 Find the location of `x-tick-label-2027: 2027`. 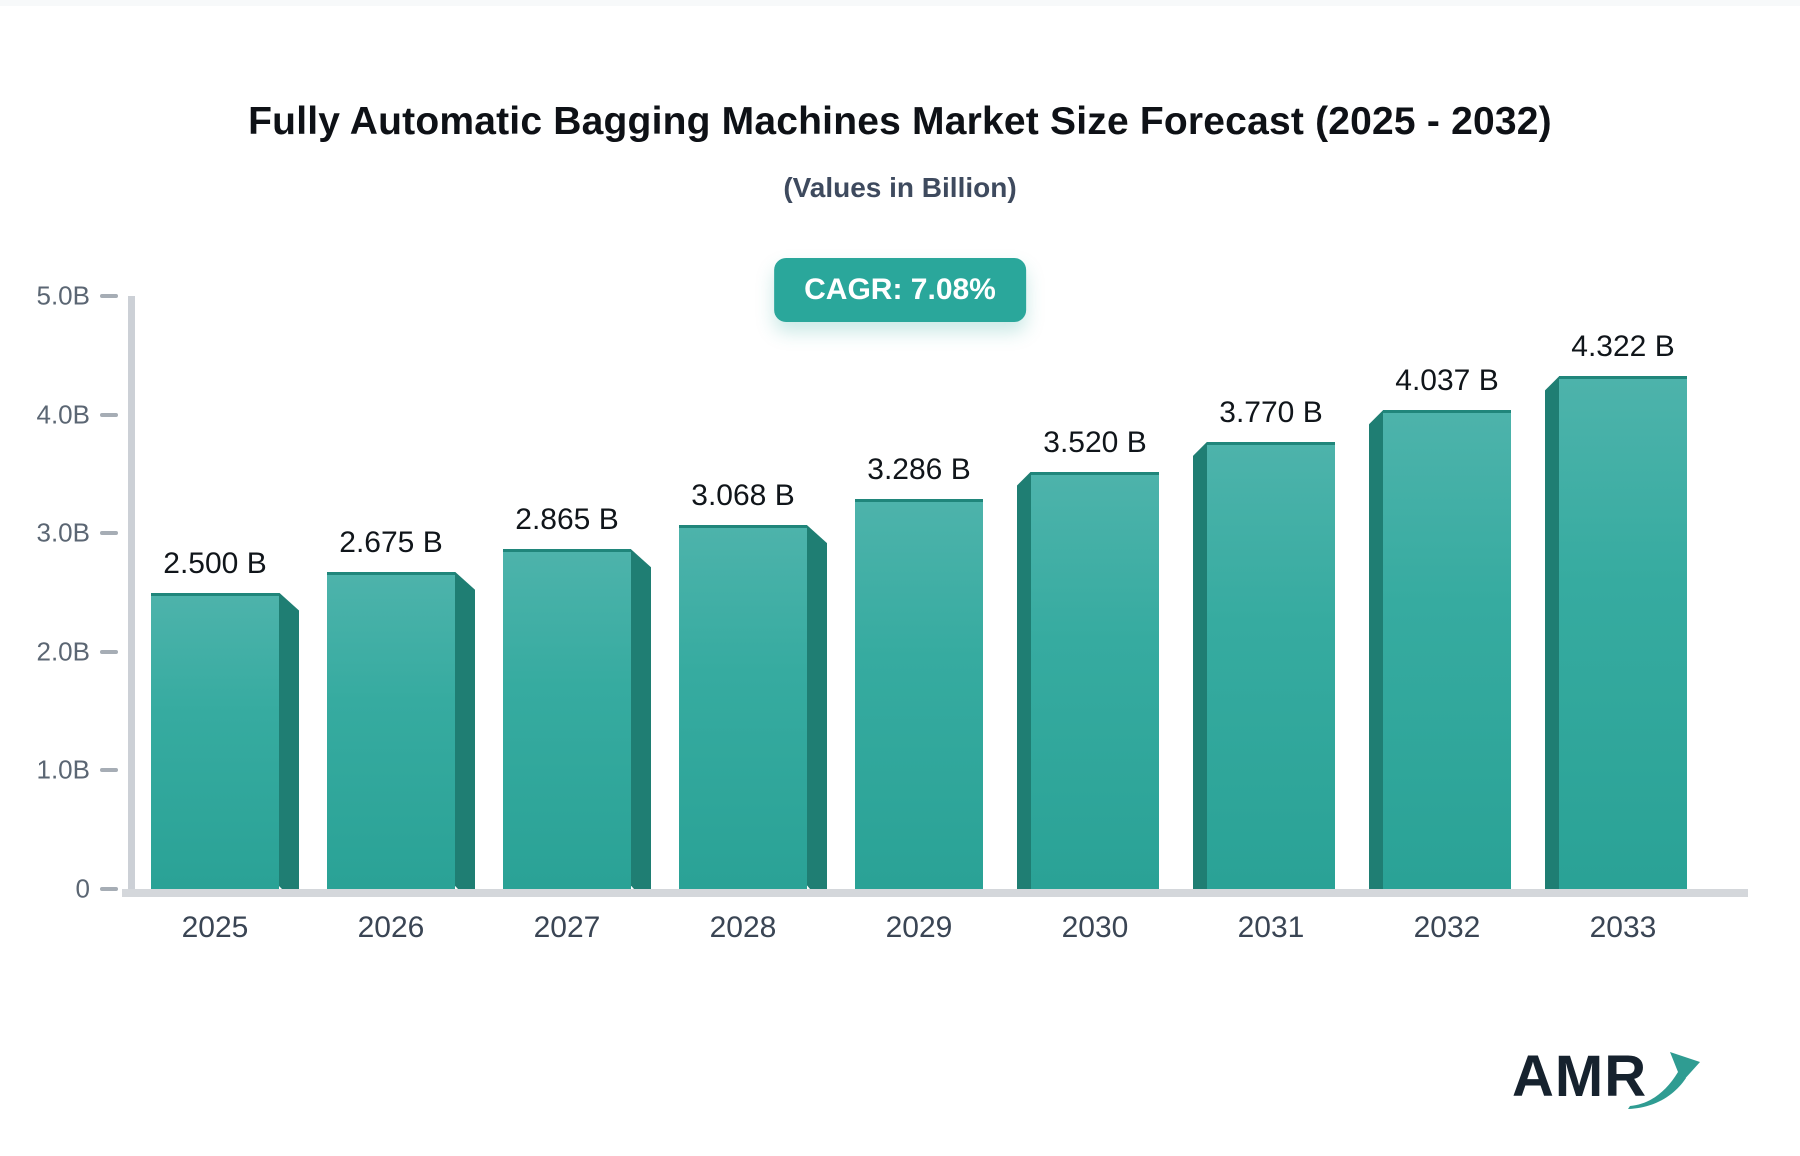

x-tick-label-2027: 2027 is located at coordinates (567, 927).